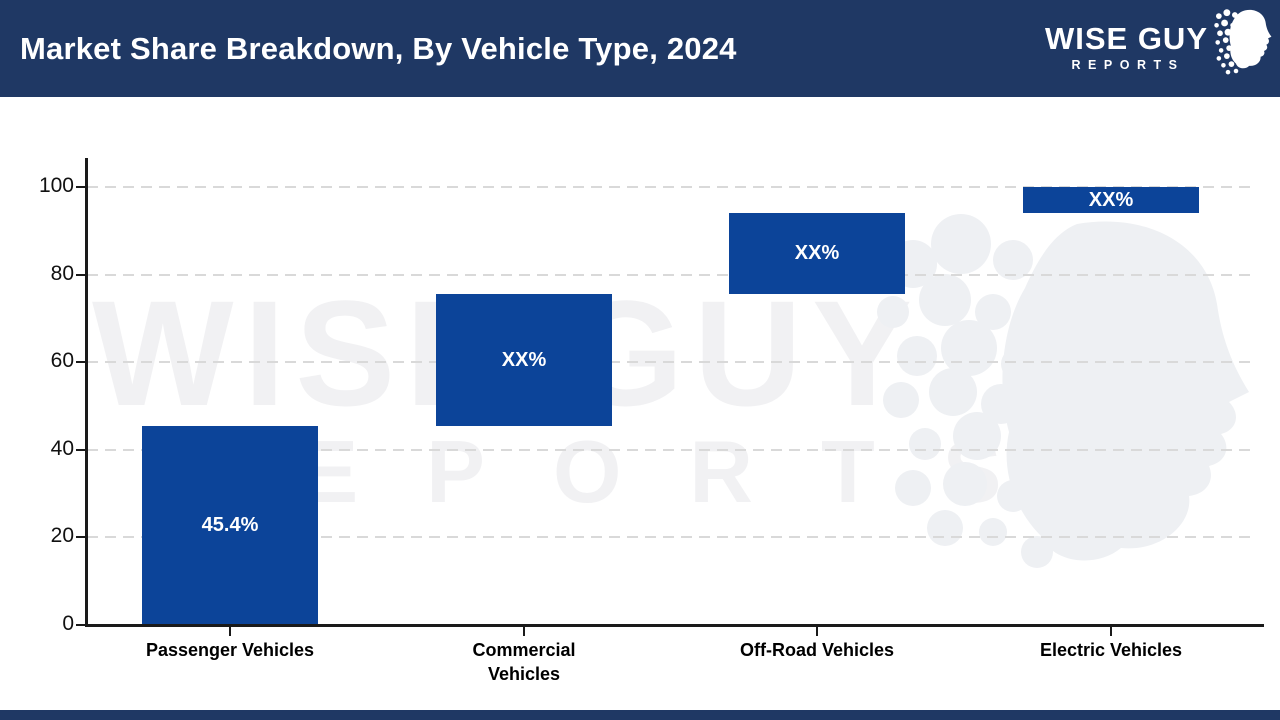 This screenshot has height=720, width=1280. I want to click on logo-head-icon, so click(1243, 42).